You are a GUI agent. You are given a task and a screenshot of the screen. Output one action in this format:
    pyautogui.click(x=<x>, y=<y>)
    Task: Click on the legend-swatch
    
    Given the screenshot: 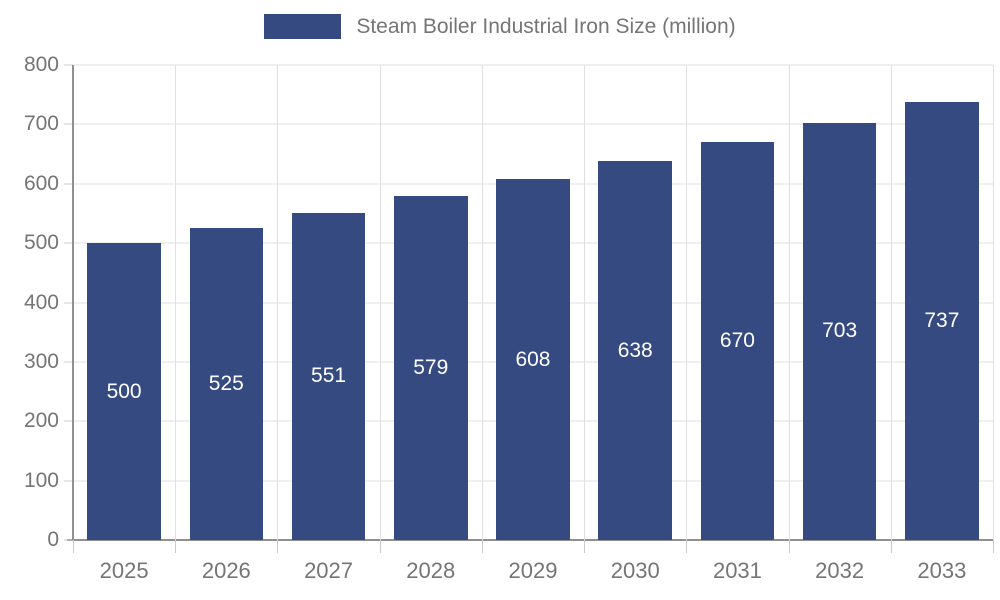 What is the action you would take?
    pyautogui.click(x=303, y=26)
    